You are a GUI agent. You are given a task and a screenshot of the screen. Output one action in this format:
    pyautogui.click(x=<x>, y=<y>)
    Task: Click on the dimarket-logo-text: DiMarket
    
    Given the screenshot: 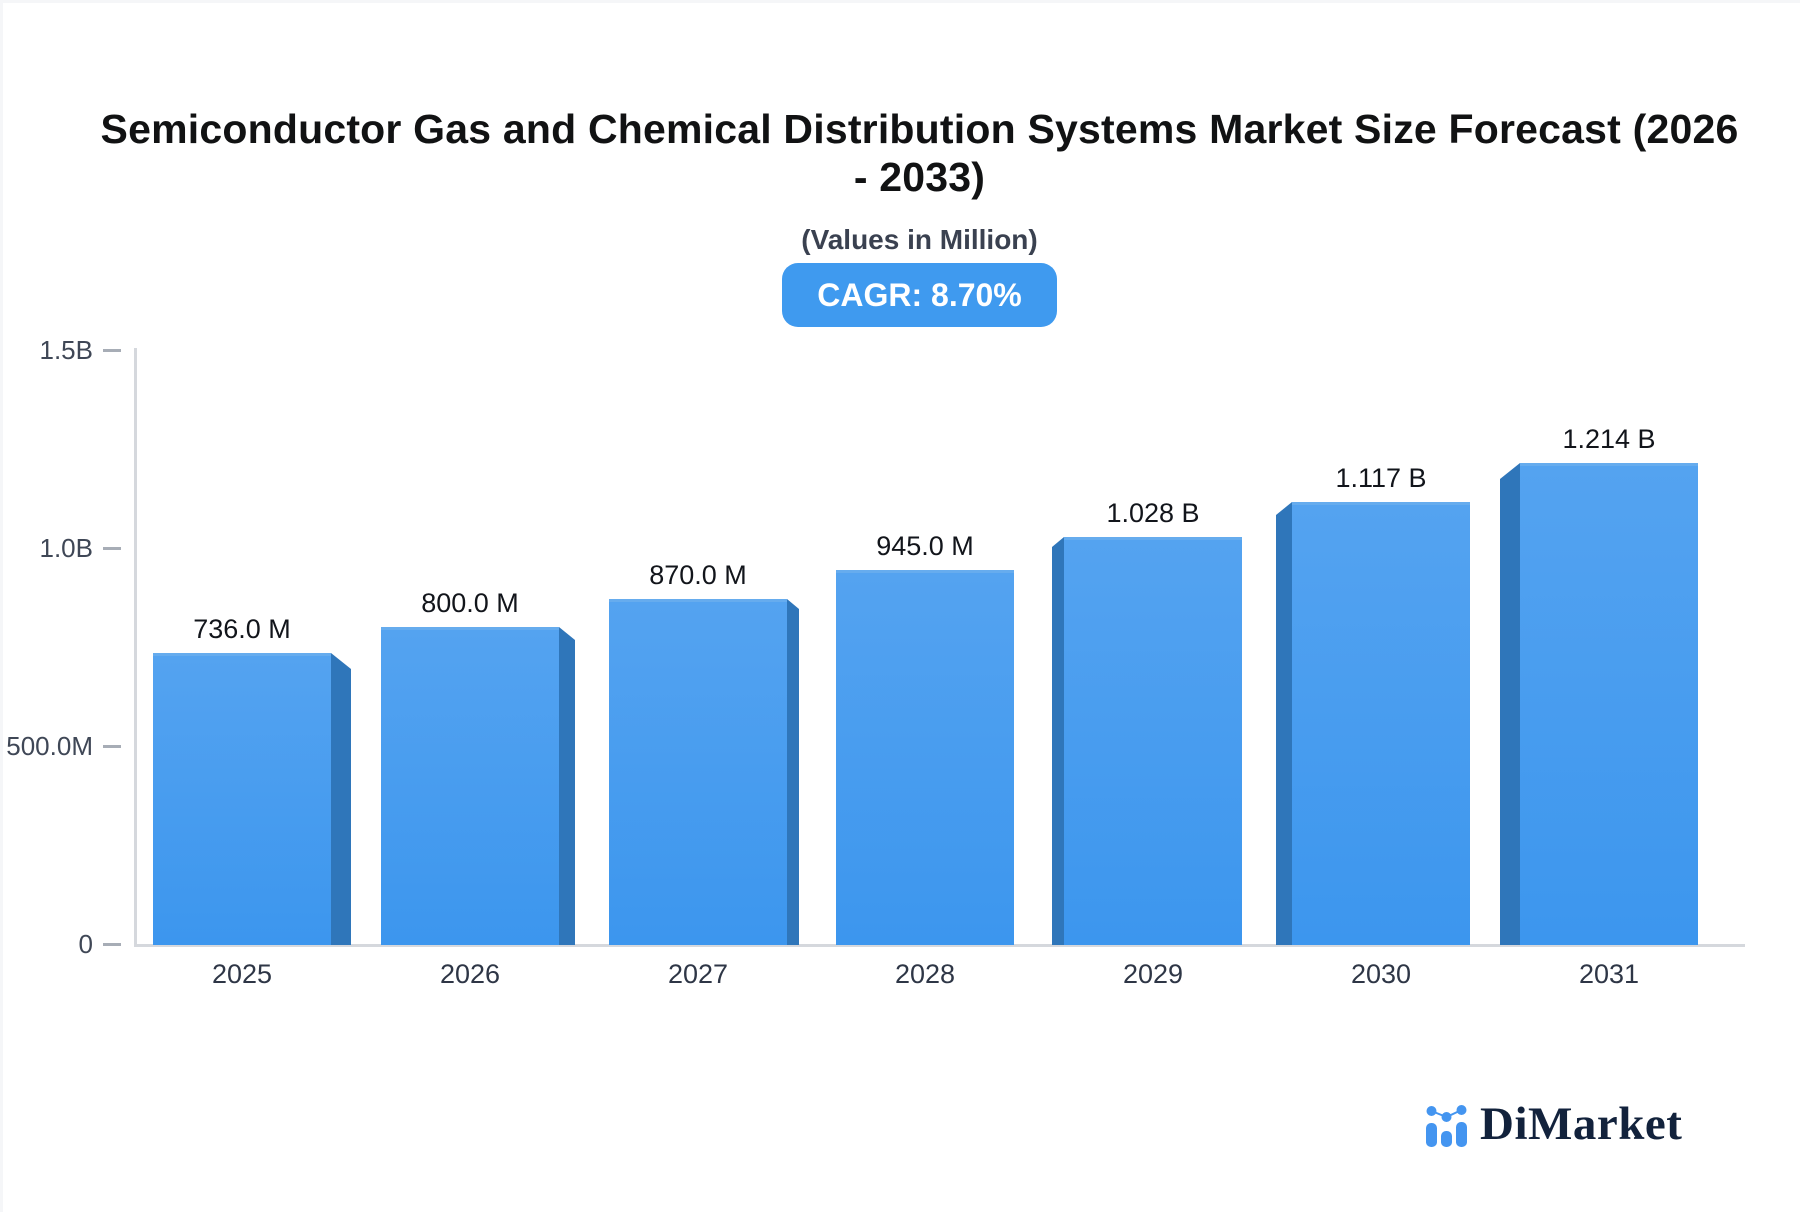 What is the action you would take?
    pyautogui.click(x=1581, y=1124)
    